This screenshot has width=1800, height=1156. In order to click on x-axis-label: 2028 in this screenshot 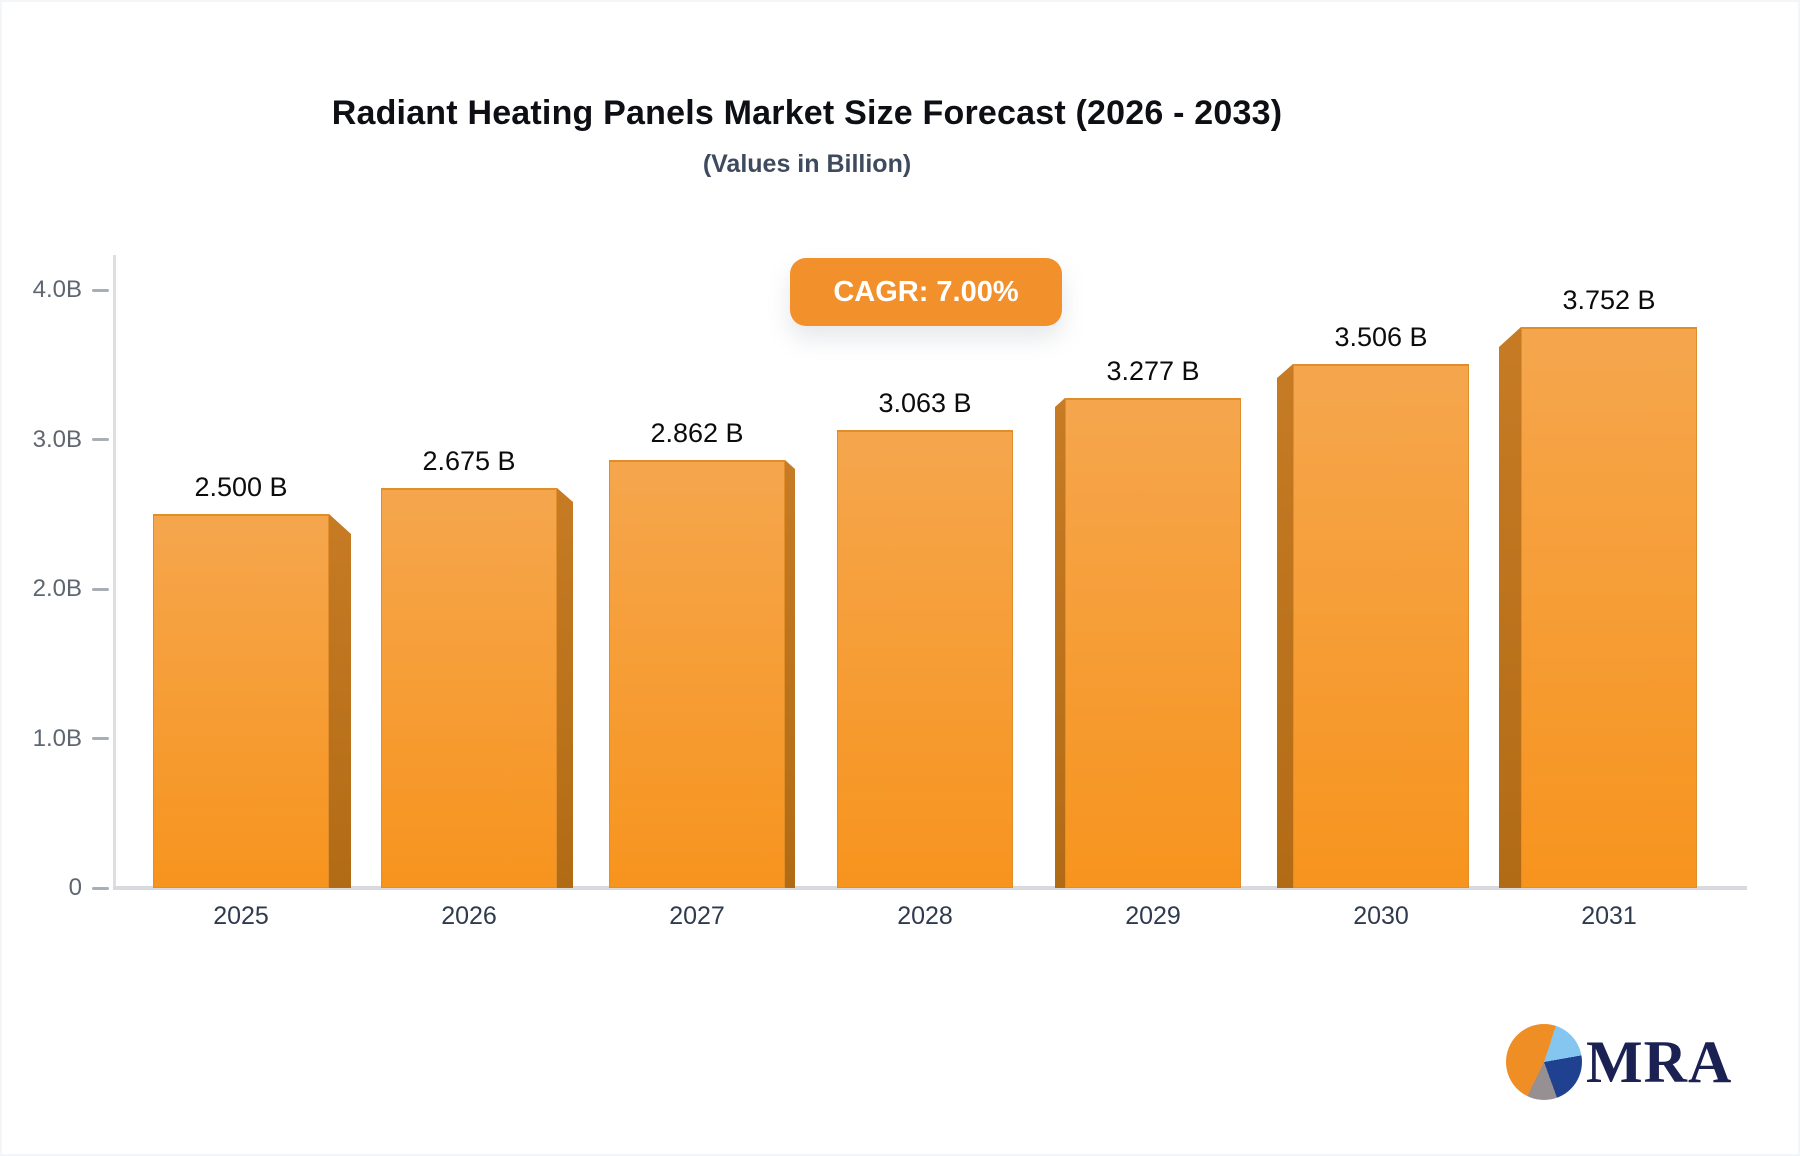, I will do `click(925, 916)`.